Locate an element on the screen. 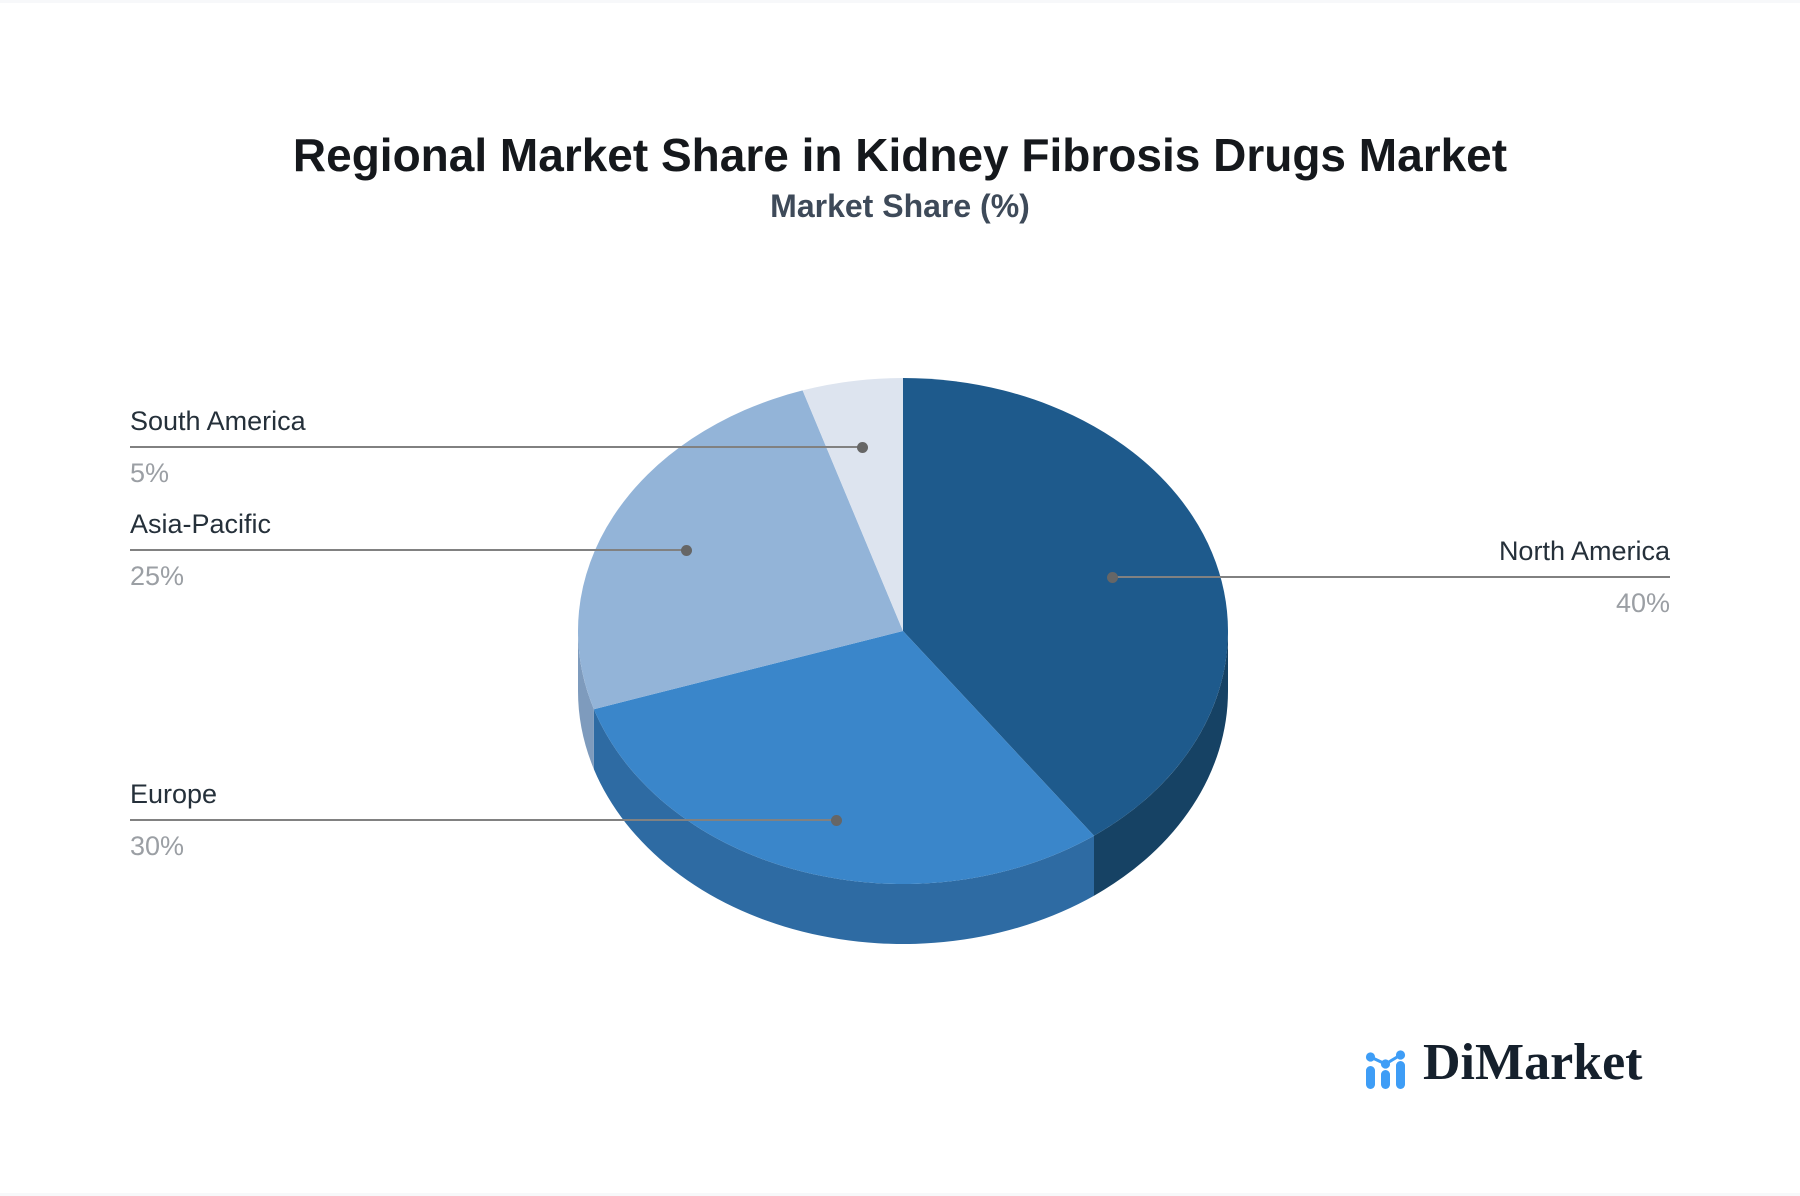  callout-europe: Europe 30% is located at coordinates (486, 820).